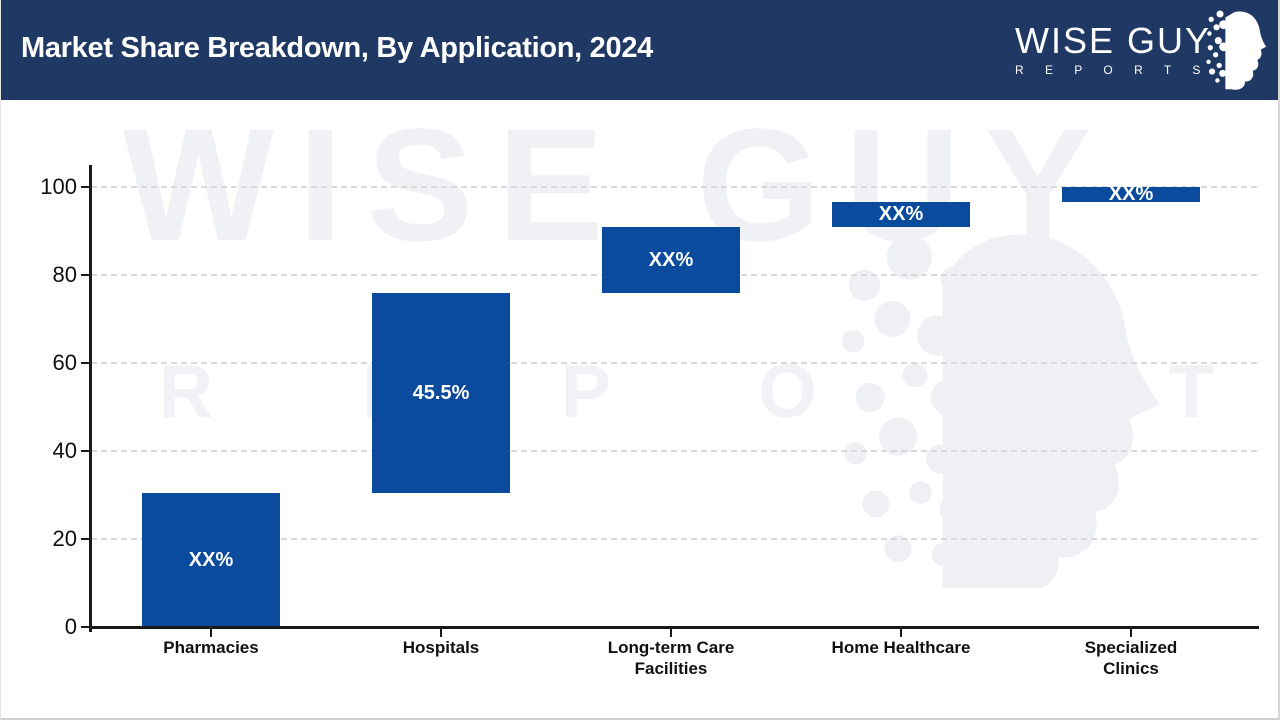 This screenshot has height=720, width=1280. Describe the element at coordinates (1112, 69) in the screenshot. I see `logo-subtitle: R E P O R T S` at that location.